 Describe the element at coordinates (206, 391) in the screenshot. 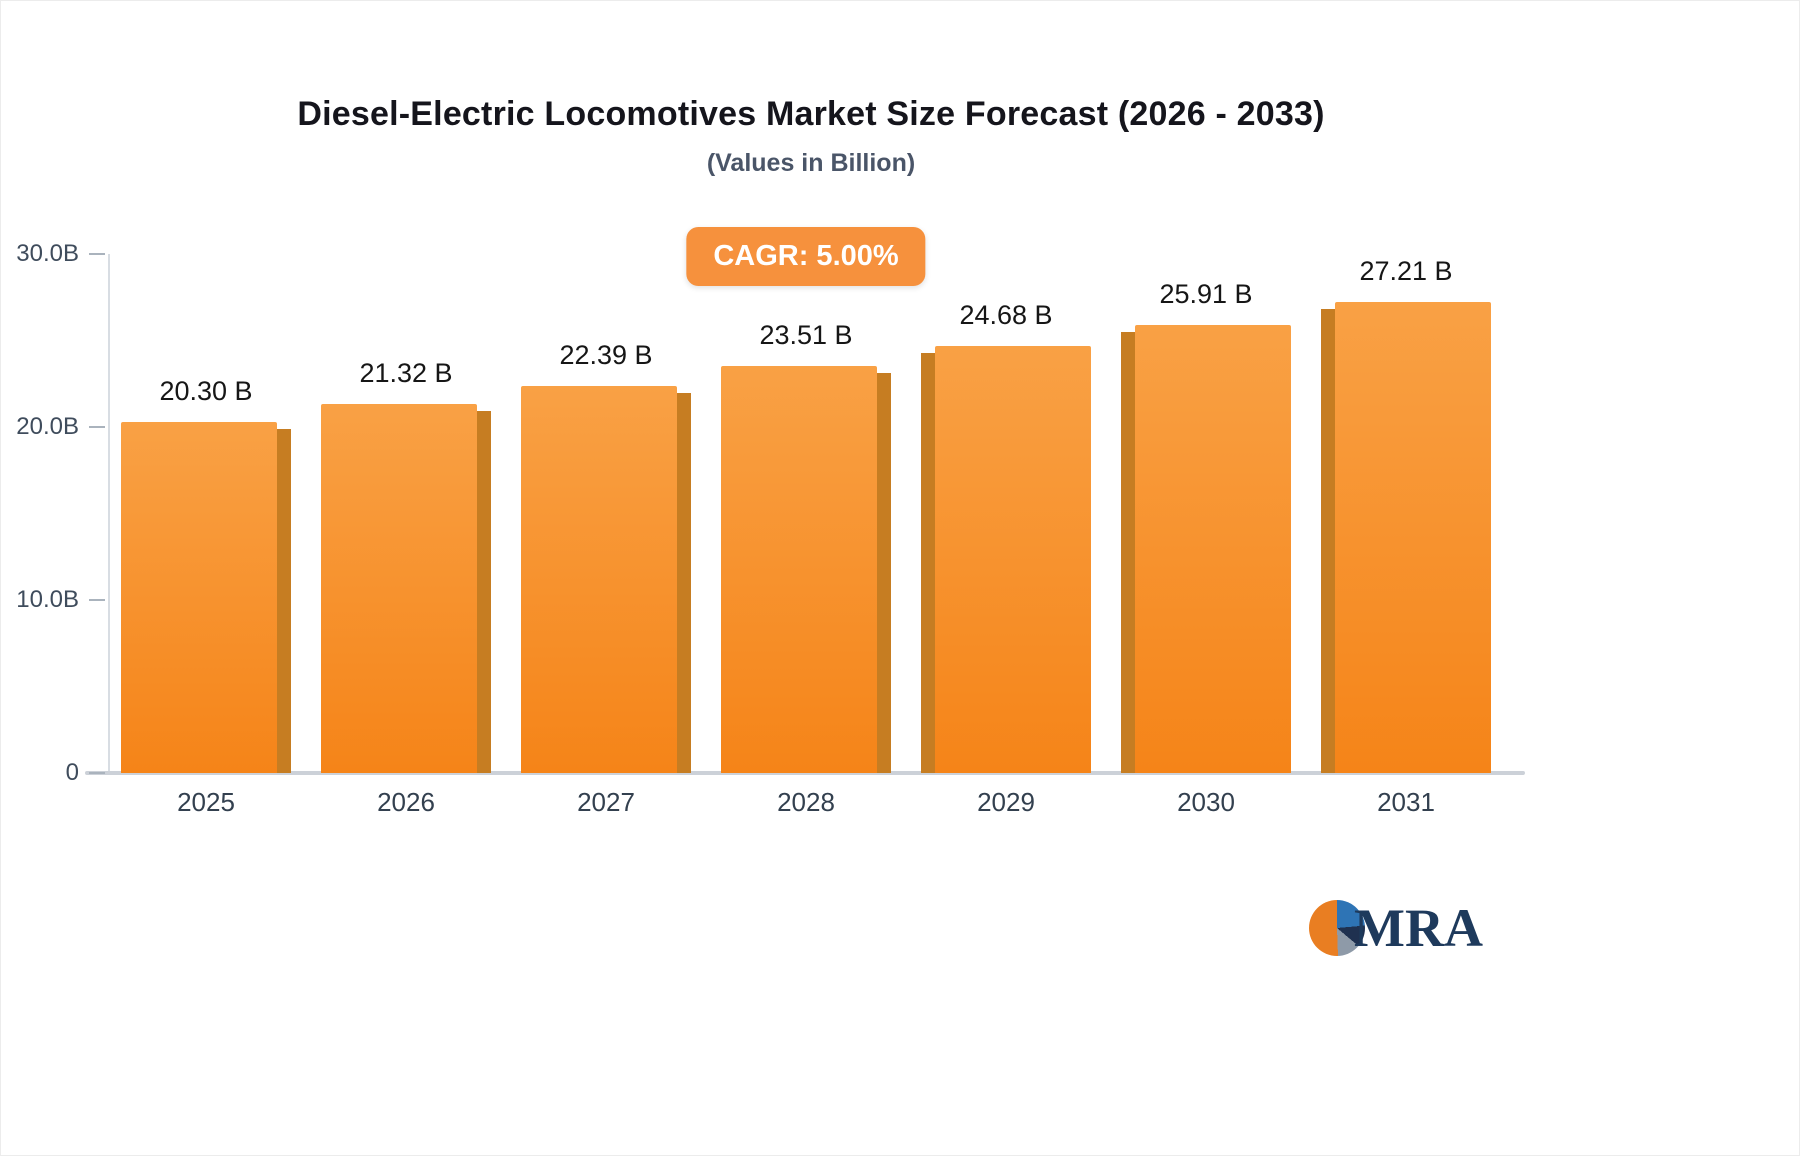

I see `bar-value-label: 20.30 B` at that location.